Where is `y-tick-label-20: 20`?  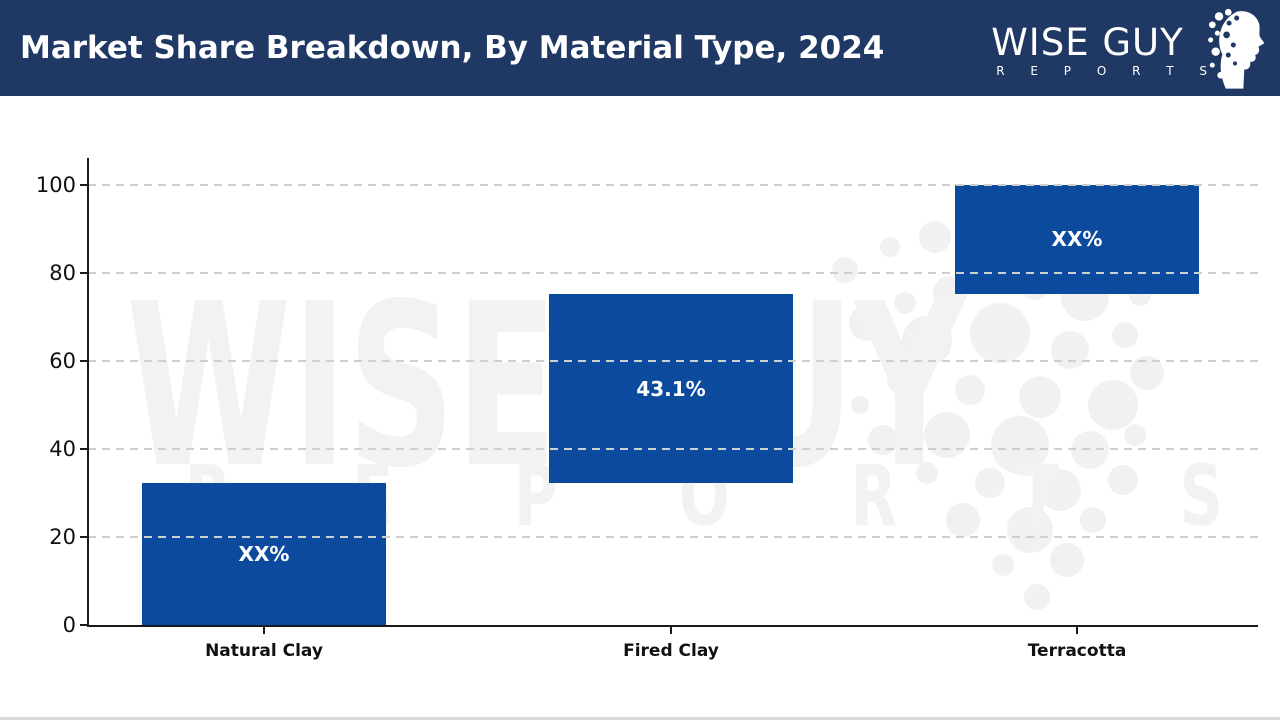
y-tick-label-20: 20 is located at coordinates (62, 537).